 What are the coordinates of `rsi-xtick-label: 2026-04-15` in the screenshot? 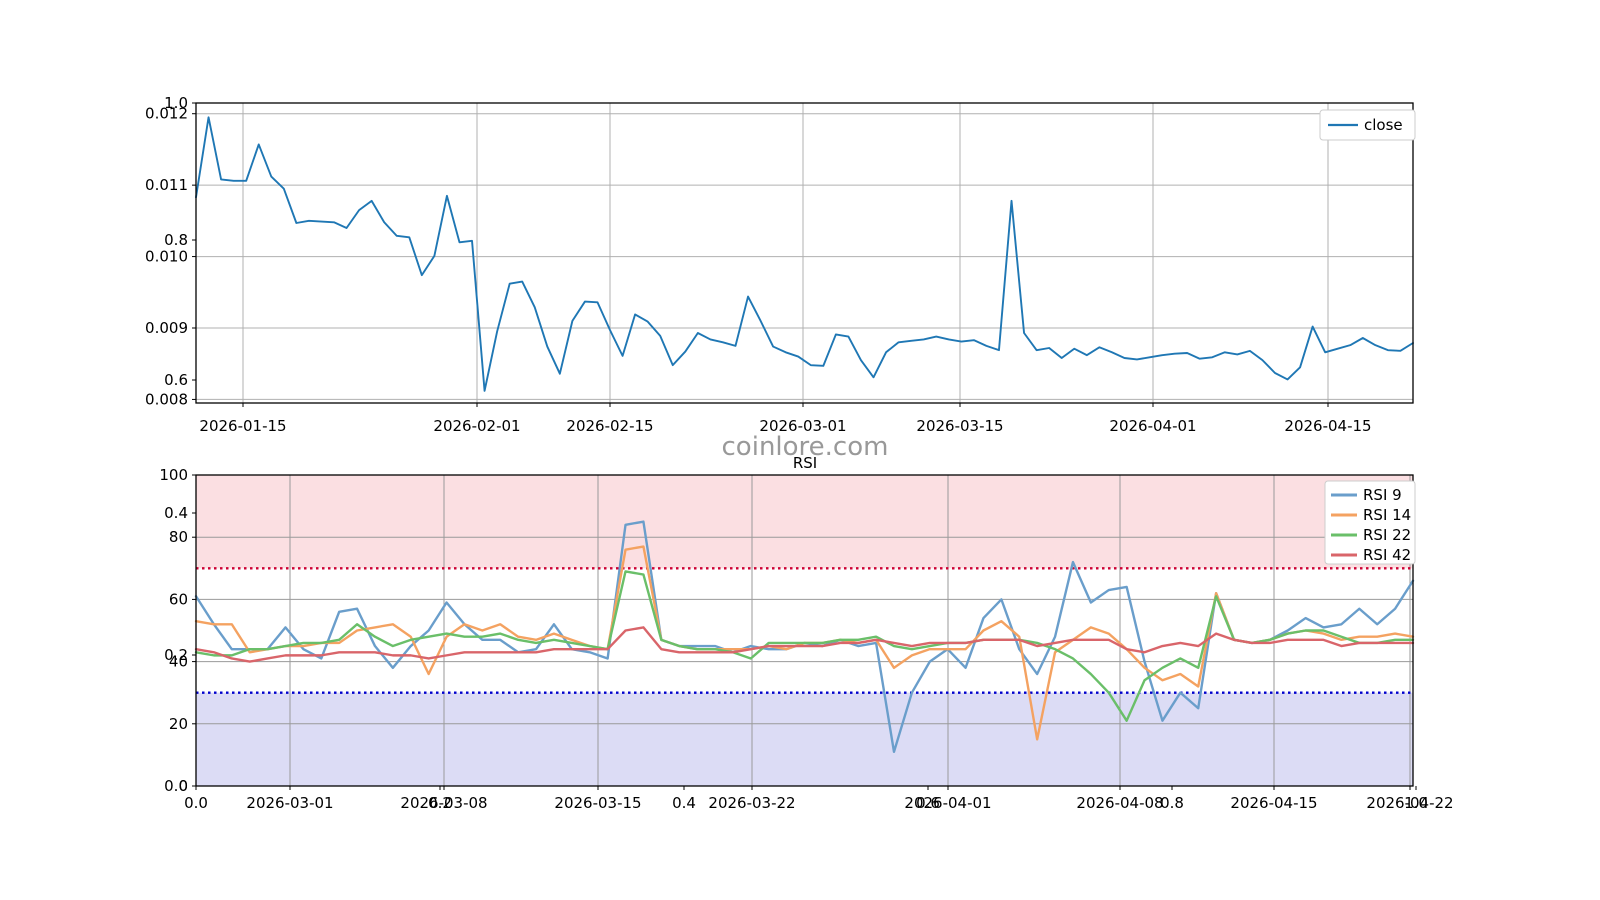 It's located at (1273, 803).